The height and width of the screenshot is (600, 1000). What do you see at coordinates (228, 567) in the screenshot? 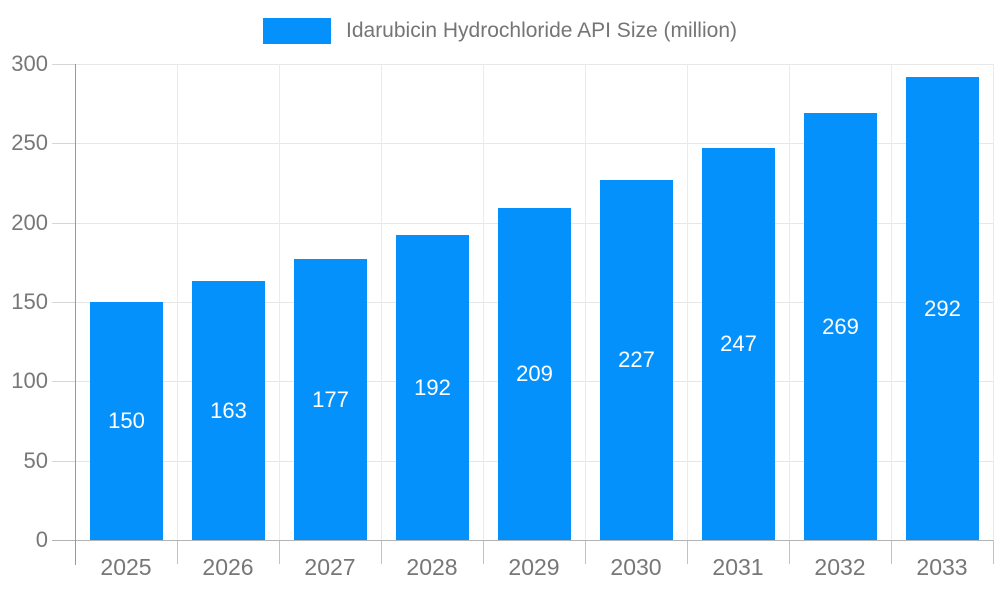
I see `x-tick-label: 2026` at bounding box center [228, 567].